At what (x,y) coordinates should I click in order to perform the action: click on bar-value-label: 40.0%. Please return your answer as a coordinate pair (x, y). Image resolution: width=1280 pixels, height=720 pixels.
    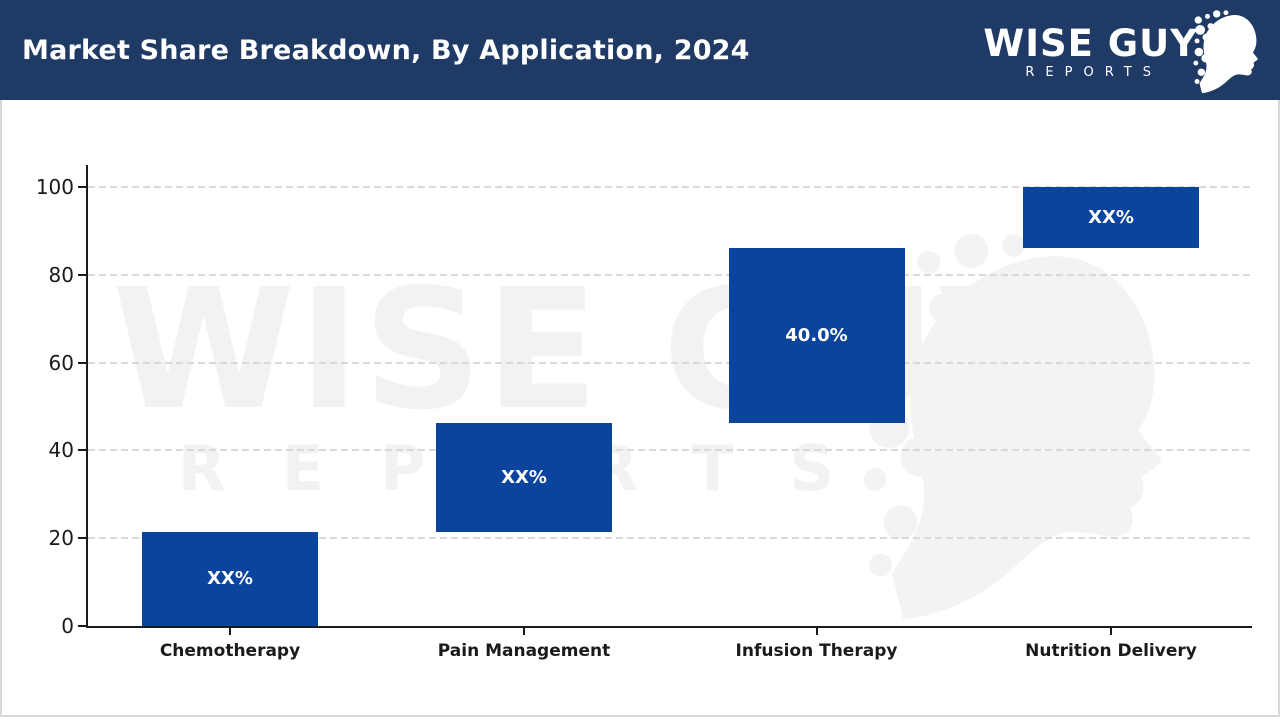
    Looking at the image, I should click on (816, 335).